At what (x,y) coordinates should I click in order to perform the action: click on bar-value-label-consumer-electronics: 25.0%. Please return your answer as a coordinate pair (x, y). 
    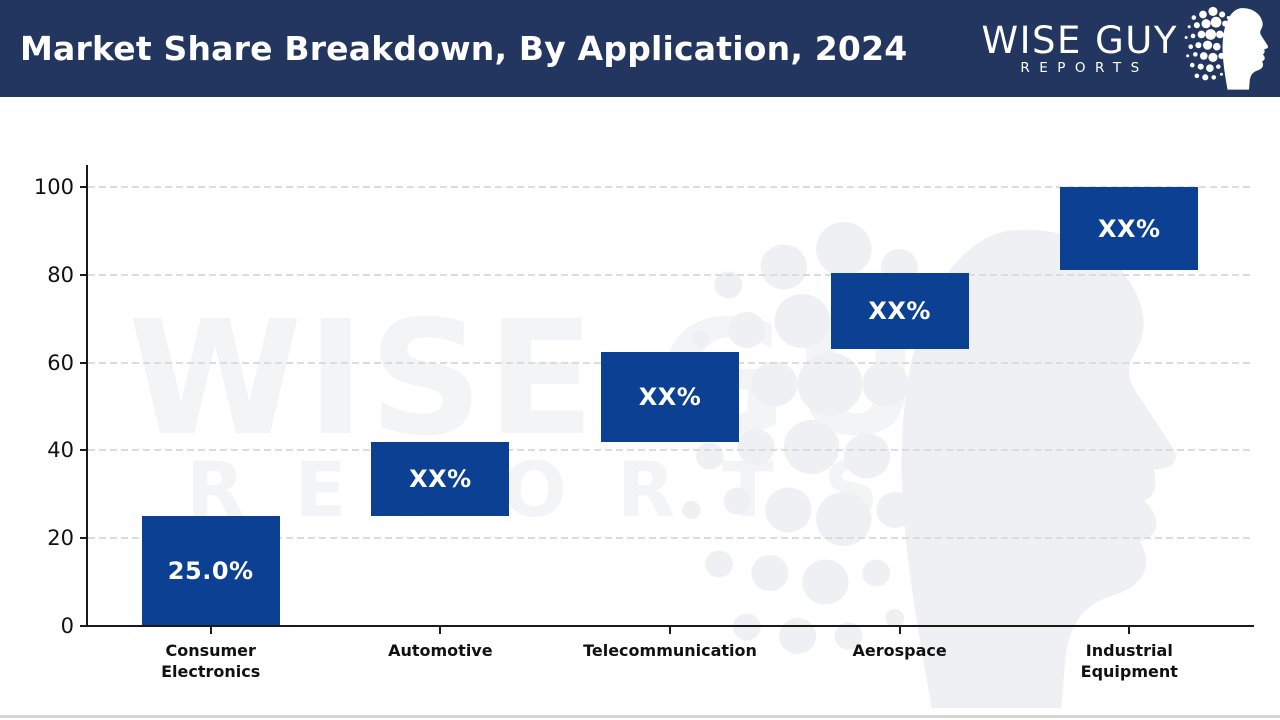
    Looking at the image, I should click on (210, 571).